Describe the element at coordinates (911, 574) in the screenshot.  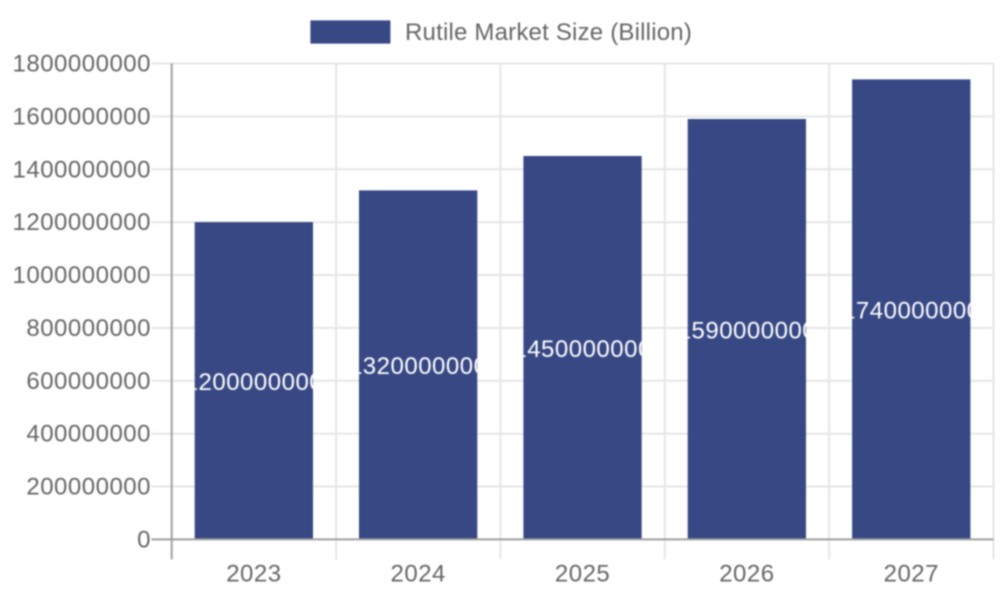
I see `svg-text: 2027` at that location.